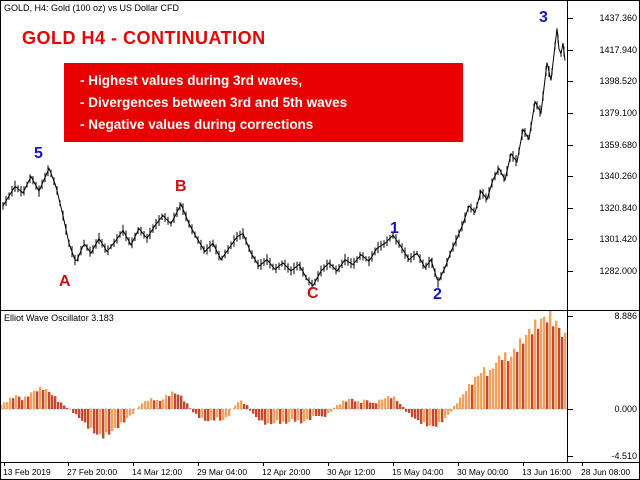 The height and width of the screenshot is (480, 640). Describe the element at coordinates (618, 49) in the screenshot. I see `price-axis-label: 1417.940` at that location.